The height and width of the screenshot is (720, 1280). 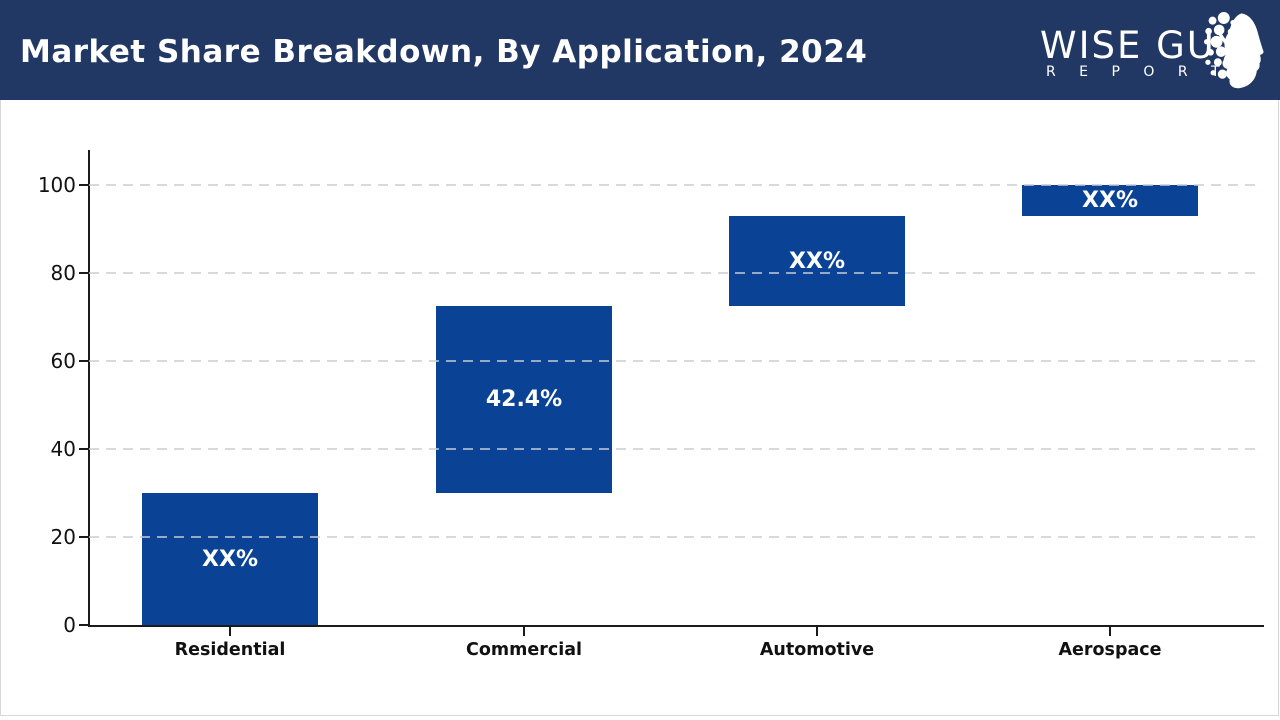 What do you see at coordinates (1138, 51) in the screenshot?
I see `brand-logo: WISE GUY R E P O R T S` at bounding box center [1138, 51].